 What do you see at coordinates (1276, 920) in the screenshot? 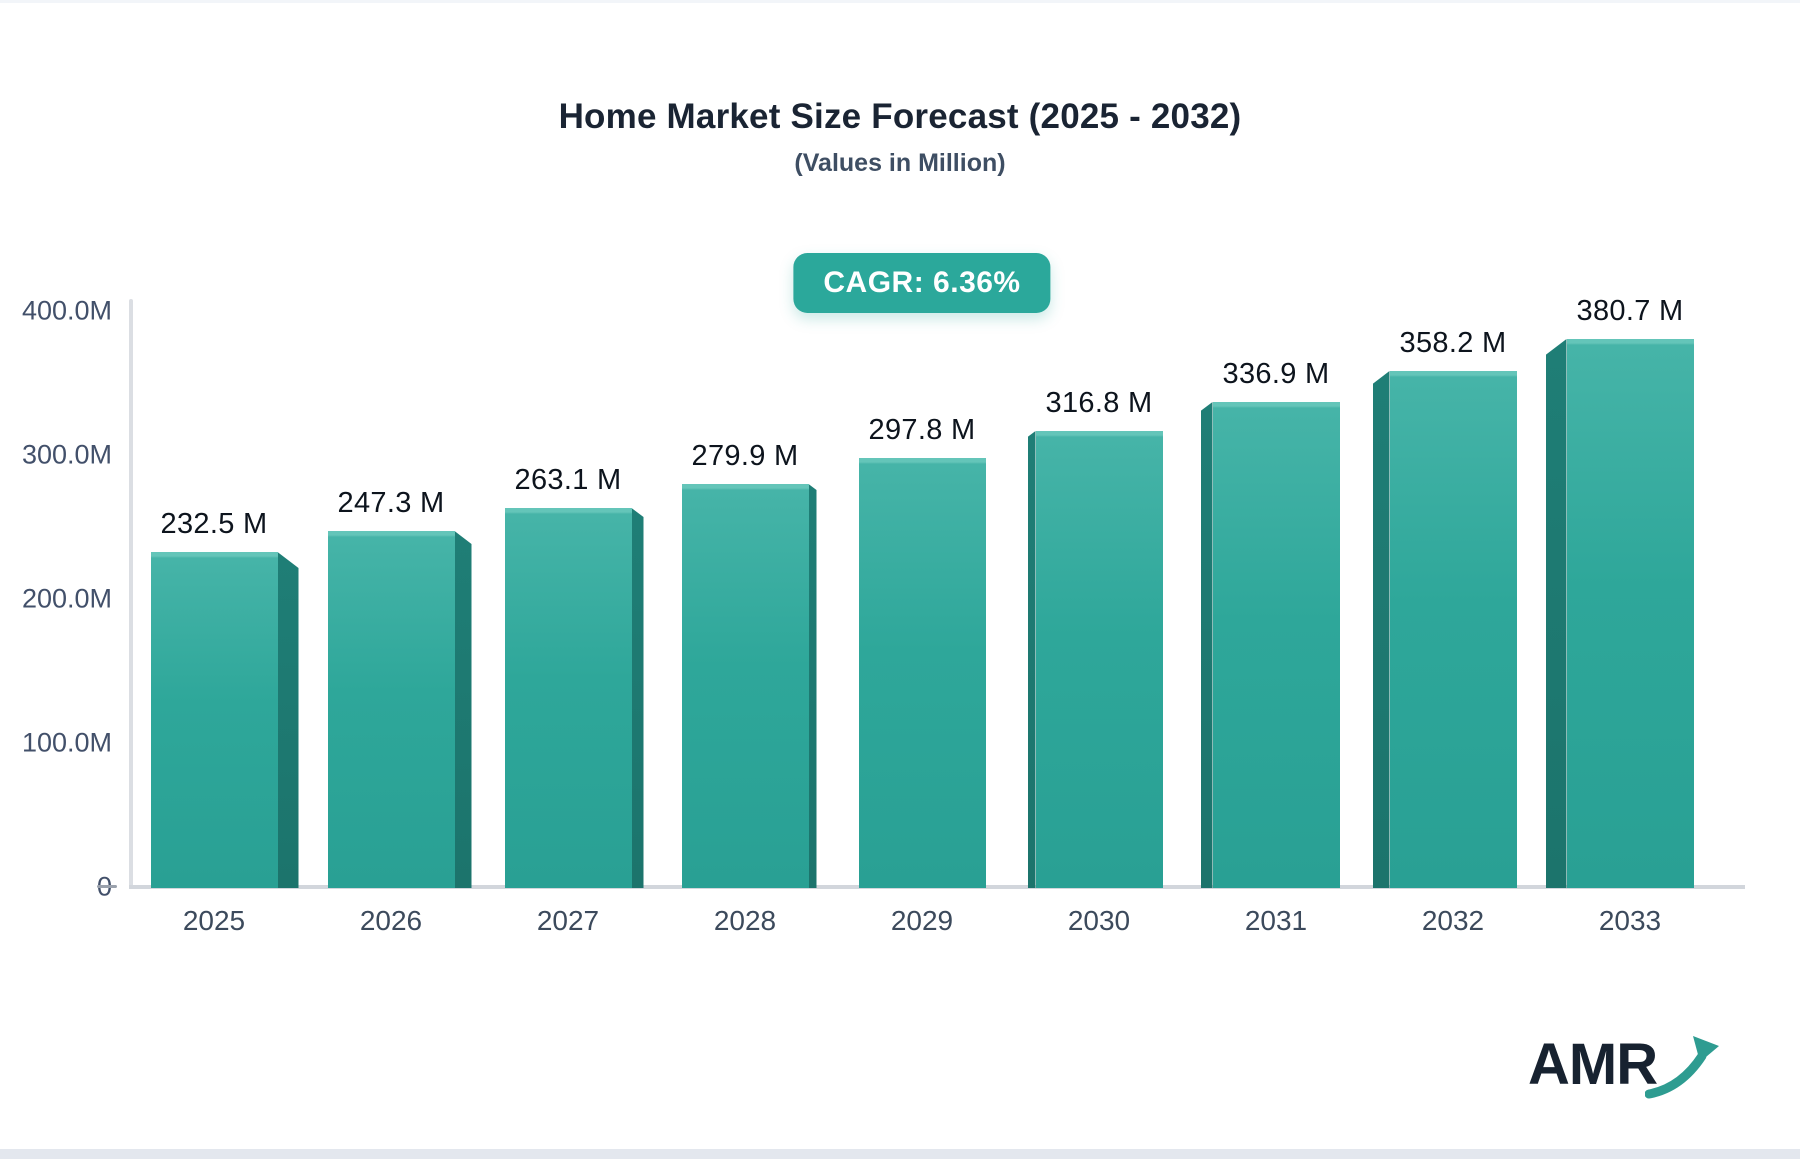
I see `x-axis-label: 2031` at bounding box center [1276, 920].